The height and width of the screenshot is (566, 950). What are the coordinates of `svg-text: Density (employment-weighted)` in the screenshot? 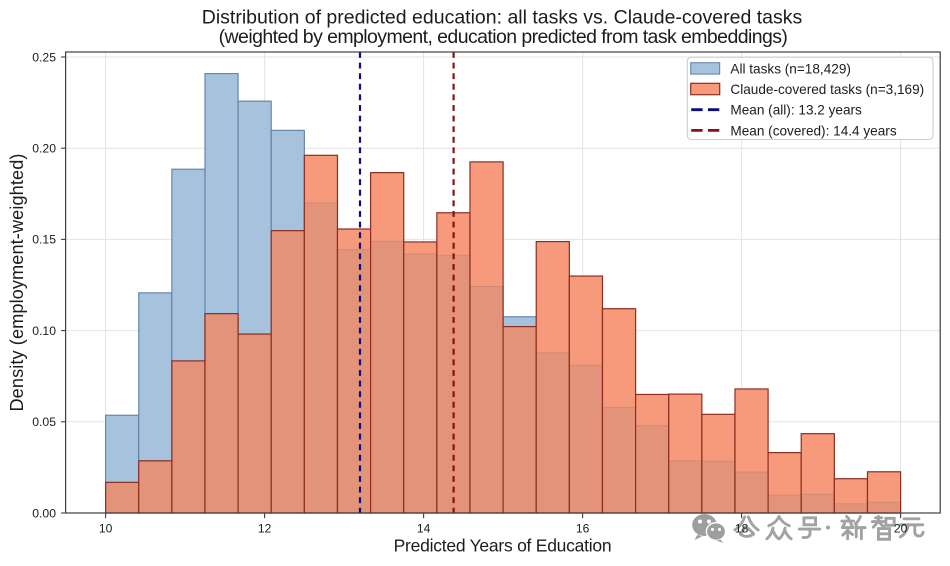 It's located at (17, 282).